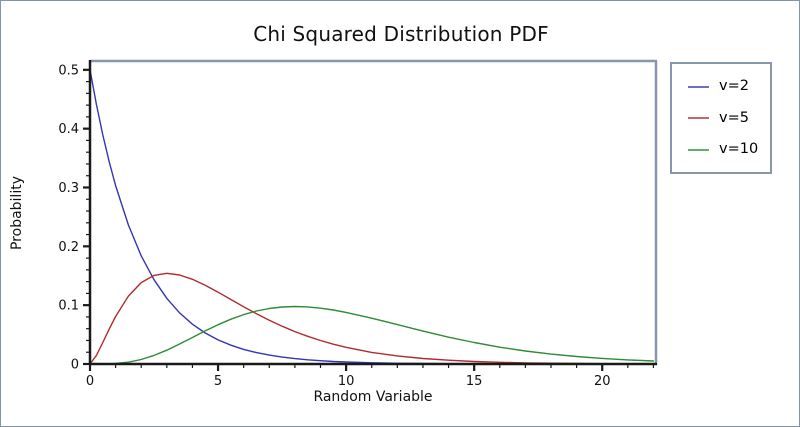 Image resolution: width=800 pixels, height=427 pixels. Describe the element at coordinates (401, 34) in the screenshot. I see `chart-title: Chi Squared Distribution PDF` at that location.